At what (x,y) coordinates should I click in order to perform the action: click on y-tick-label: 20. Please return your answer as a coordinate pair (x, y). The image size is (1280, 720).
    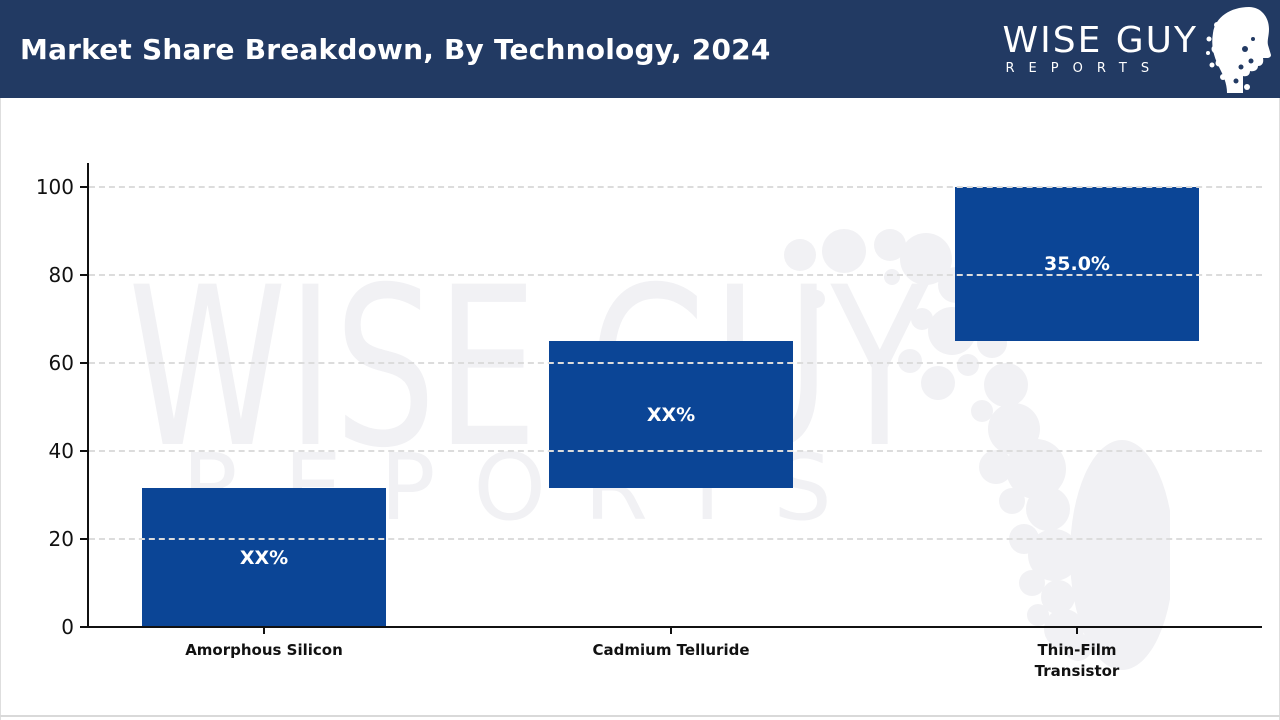
    Looking at the image, I should click on (61, 539).